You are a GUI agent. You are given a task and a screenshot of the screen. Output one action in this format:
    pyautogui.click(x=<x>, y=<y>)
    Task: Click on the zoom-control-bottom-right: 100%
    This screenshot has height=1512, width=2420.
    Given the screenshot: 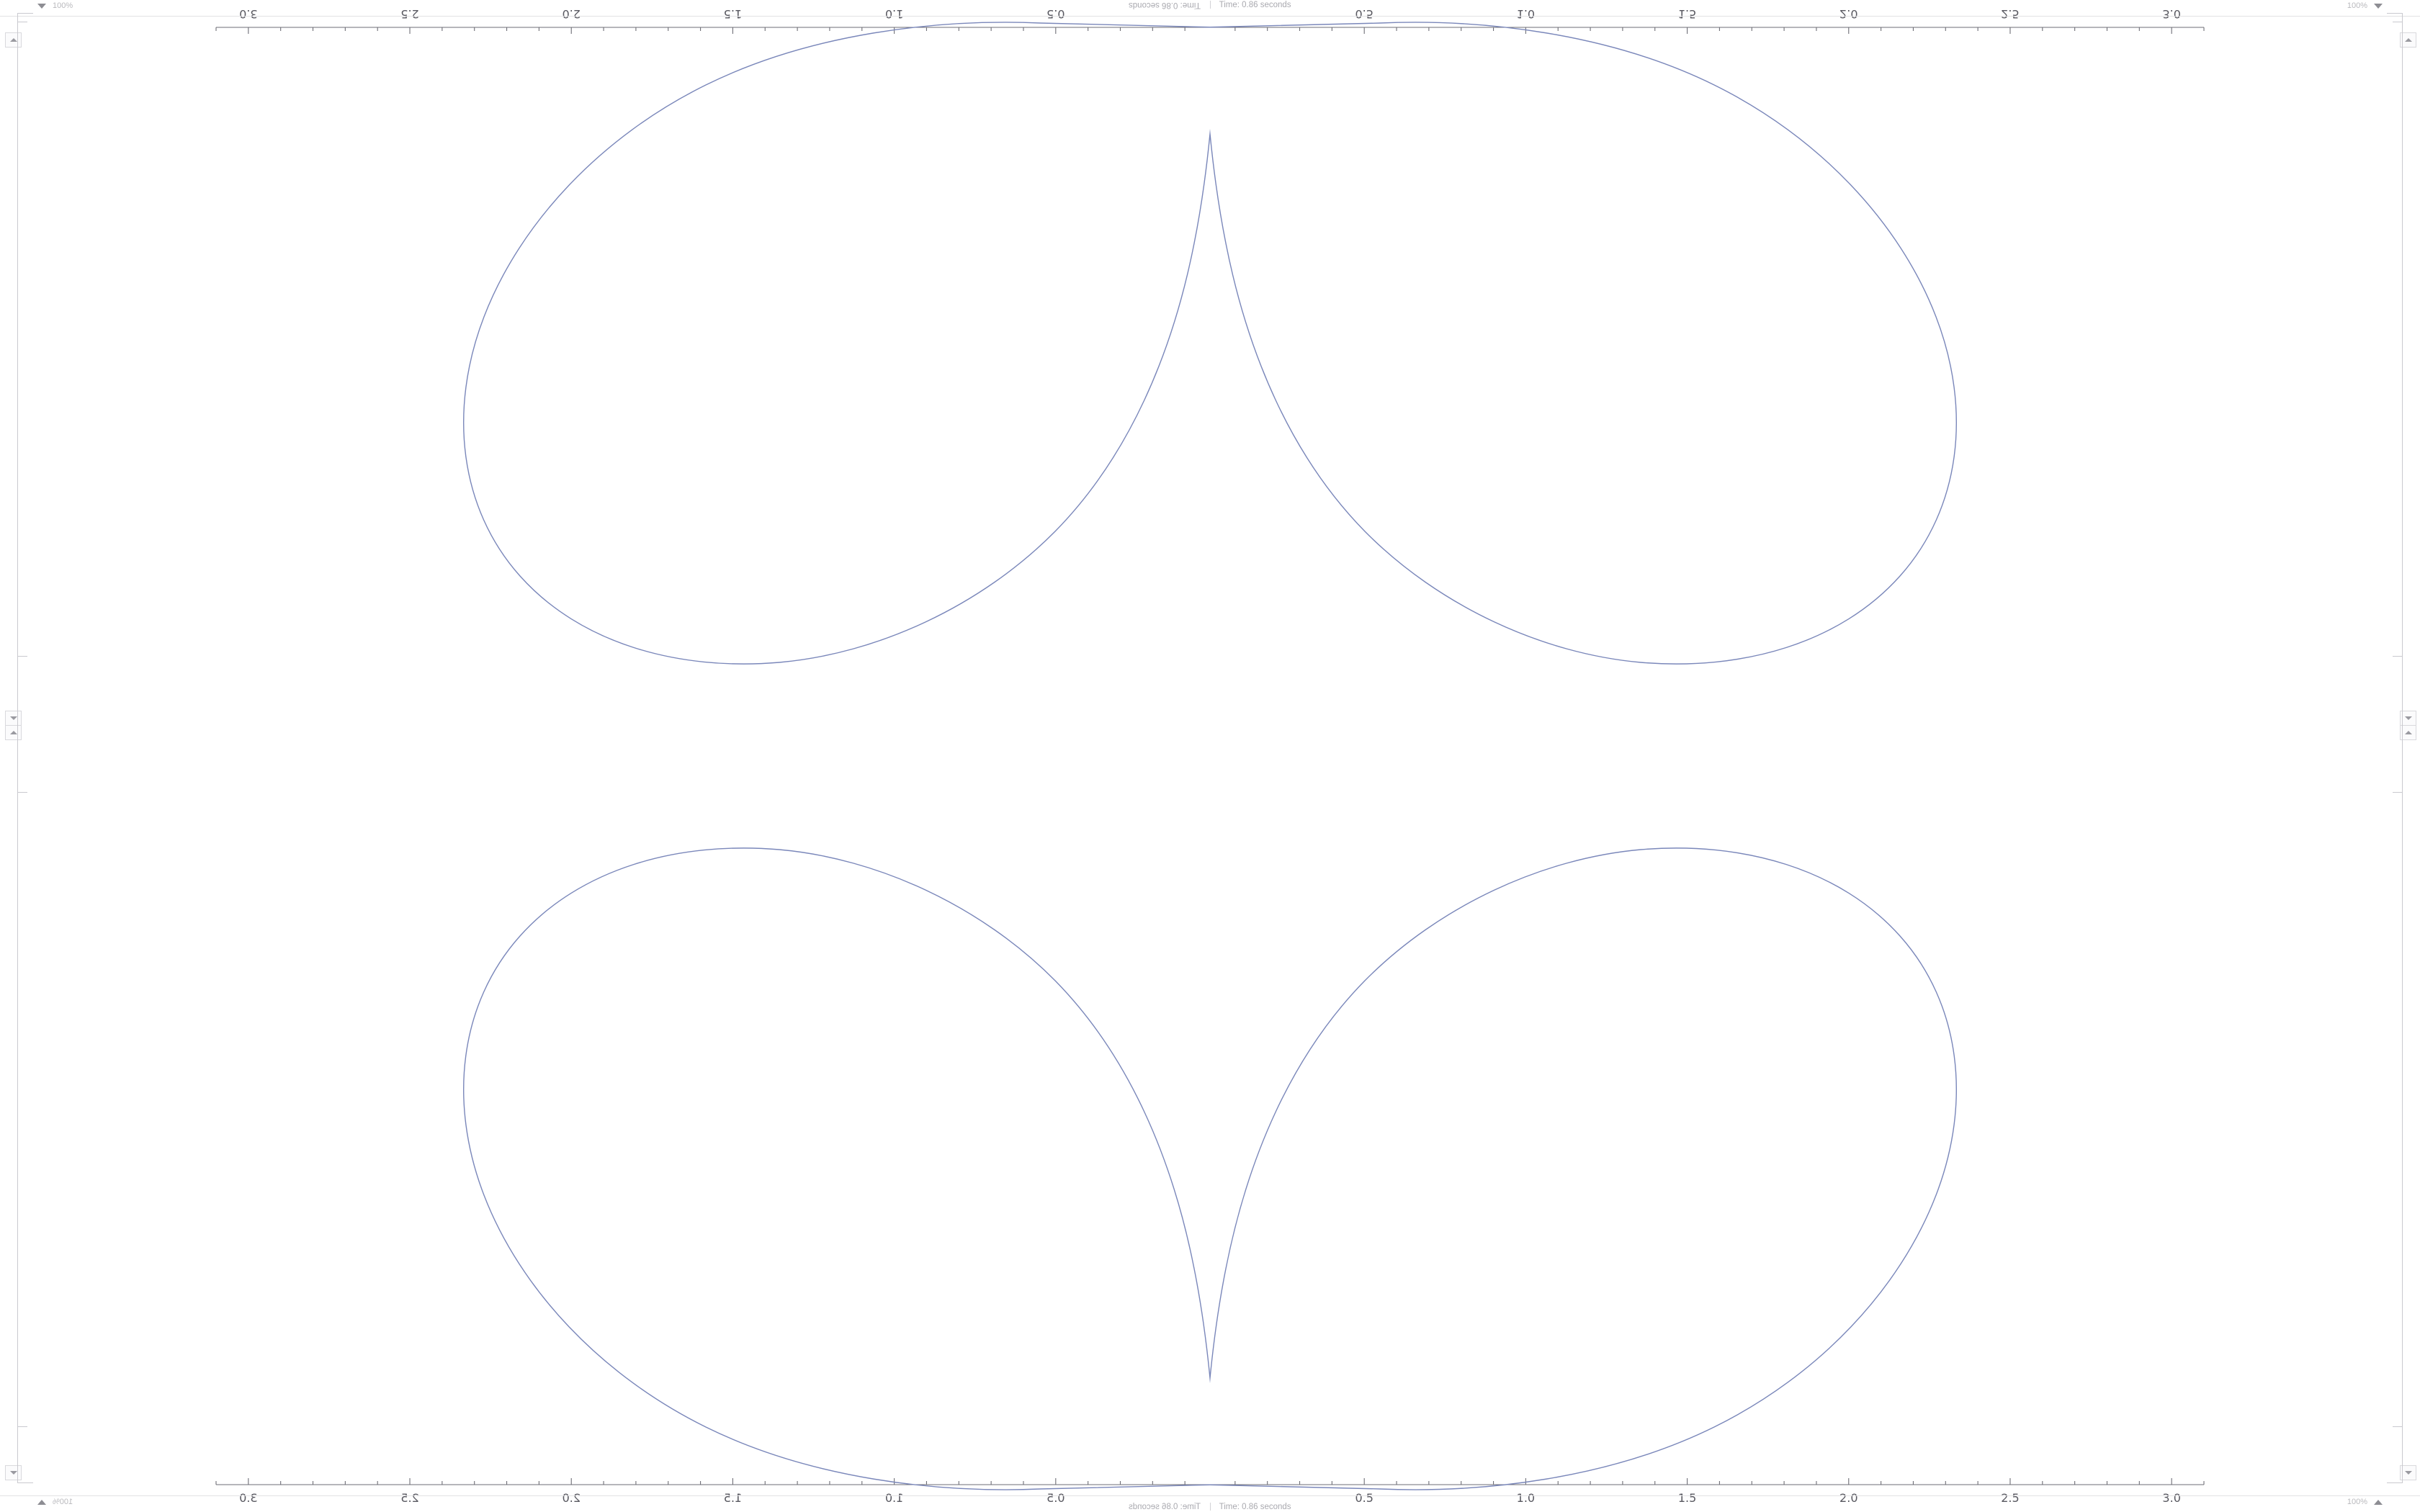 What is the action you would take?
    pyautogui.click(x=2365, y=1502)
    